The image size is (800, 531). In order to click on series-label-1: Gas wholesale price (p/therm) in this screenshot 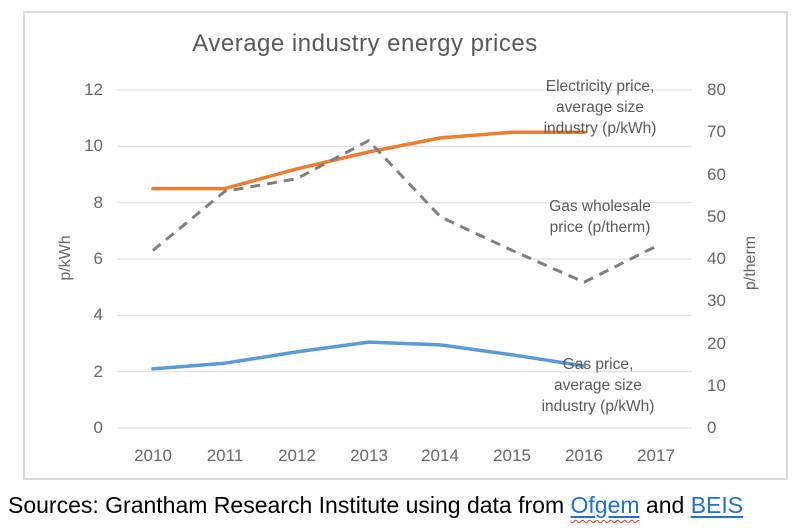, I will do `click(600, 217)`.